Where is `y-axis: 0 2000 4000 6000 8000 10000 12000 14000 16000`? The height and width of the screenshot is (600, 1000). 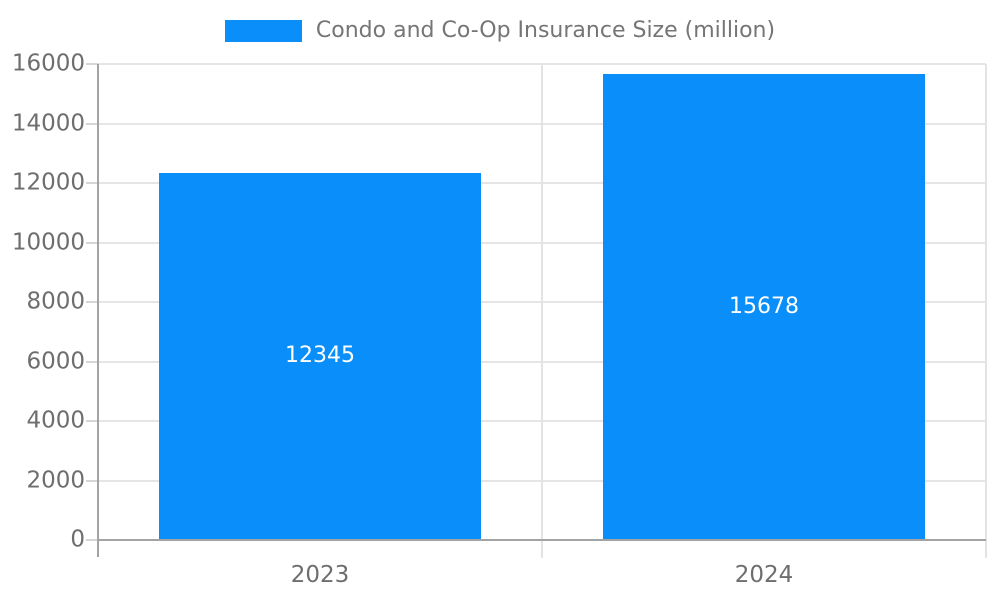
y-axis: 0 2000 4000 6000 8000 10000 12000 14000 16000 is located at coordinates (42, 301).